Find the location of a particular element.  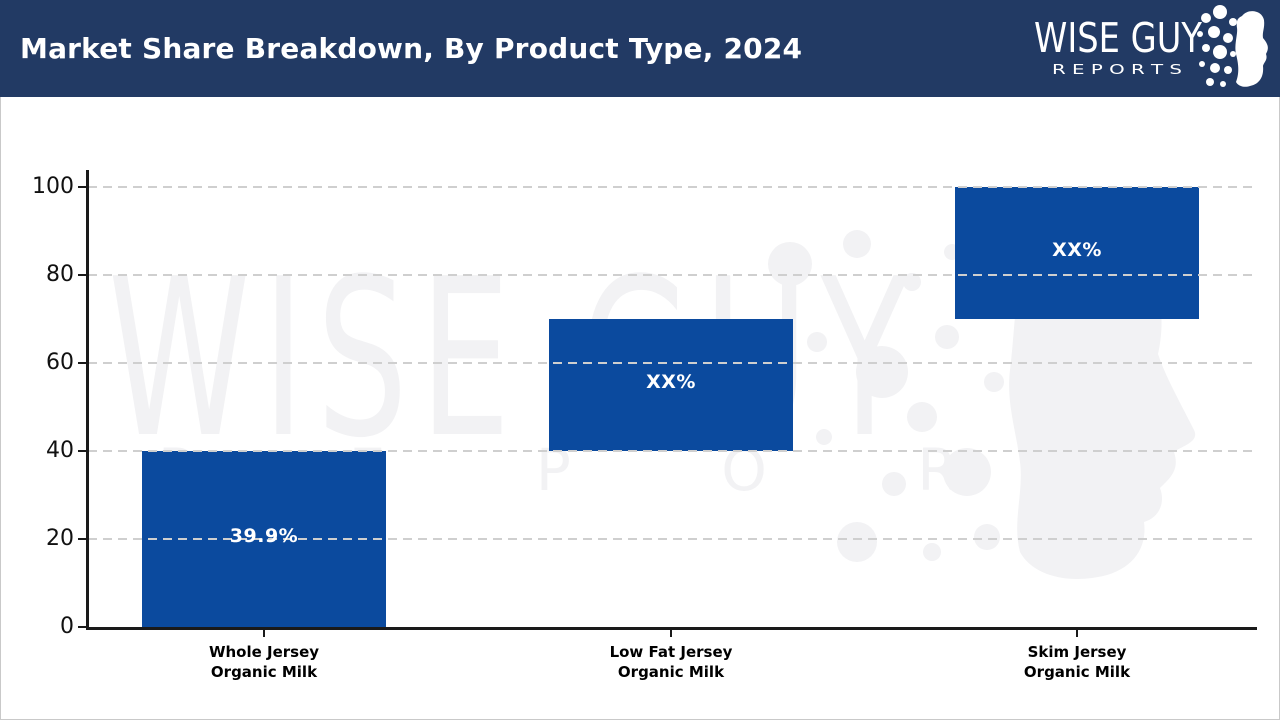

bar-value-label-2: XX% is located at coordinates (671, 382).